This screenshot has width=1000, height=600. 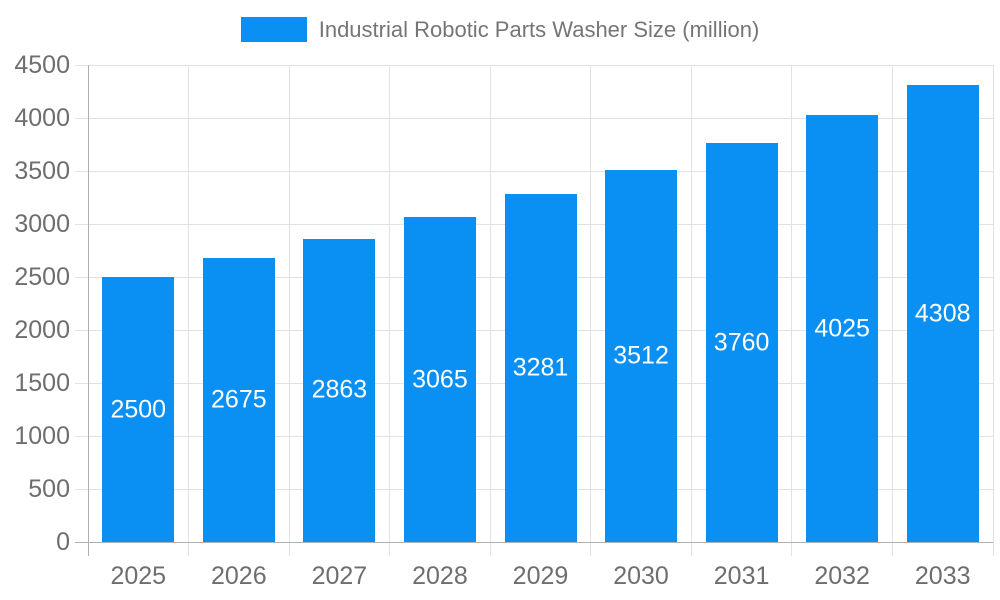 I want to click on bar-value-label: 2675, so click(x=239, y=399).